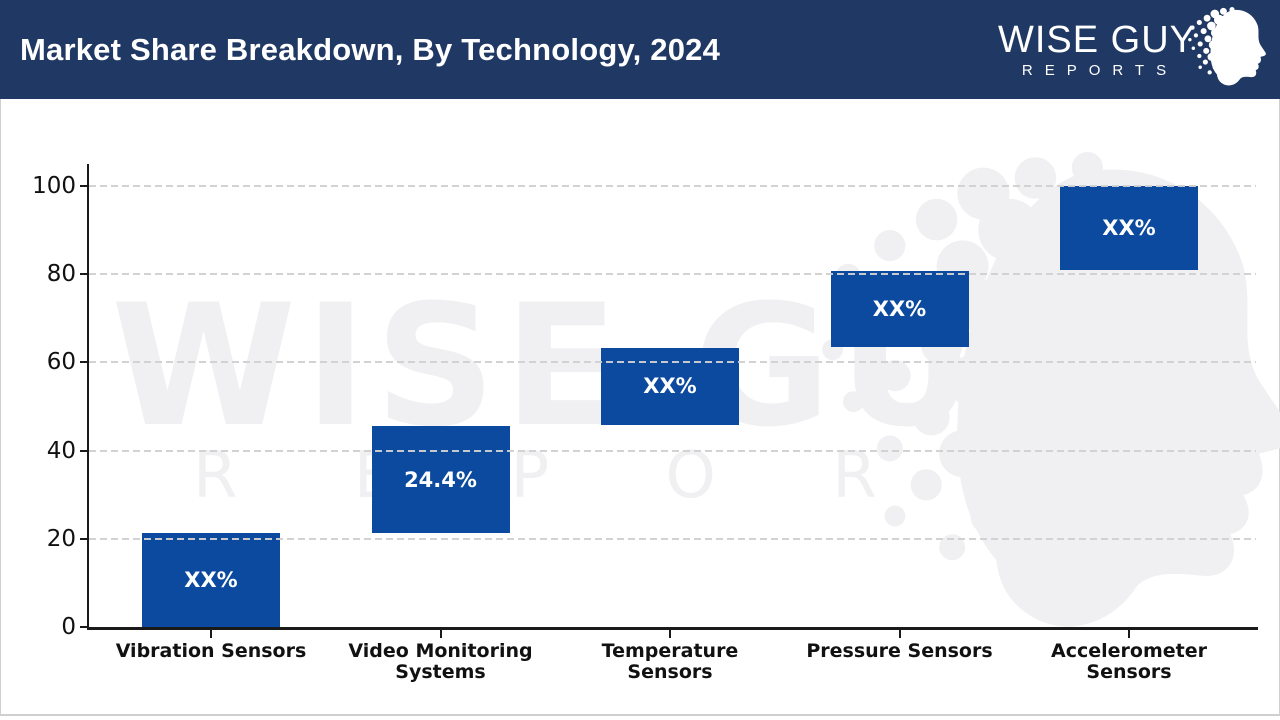 The image size is (1280, 720). Describe the element at coordinates (440, 651) in the screenshot. I see `x-tick-label-line: Video Monitoring` at that location.